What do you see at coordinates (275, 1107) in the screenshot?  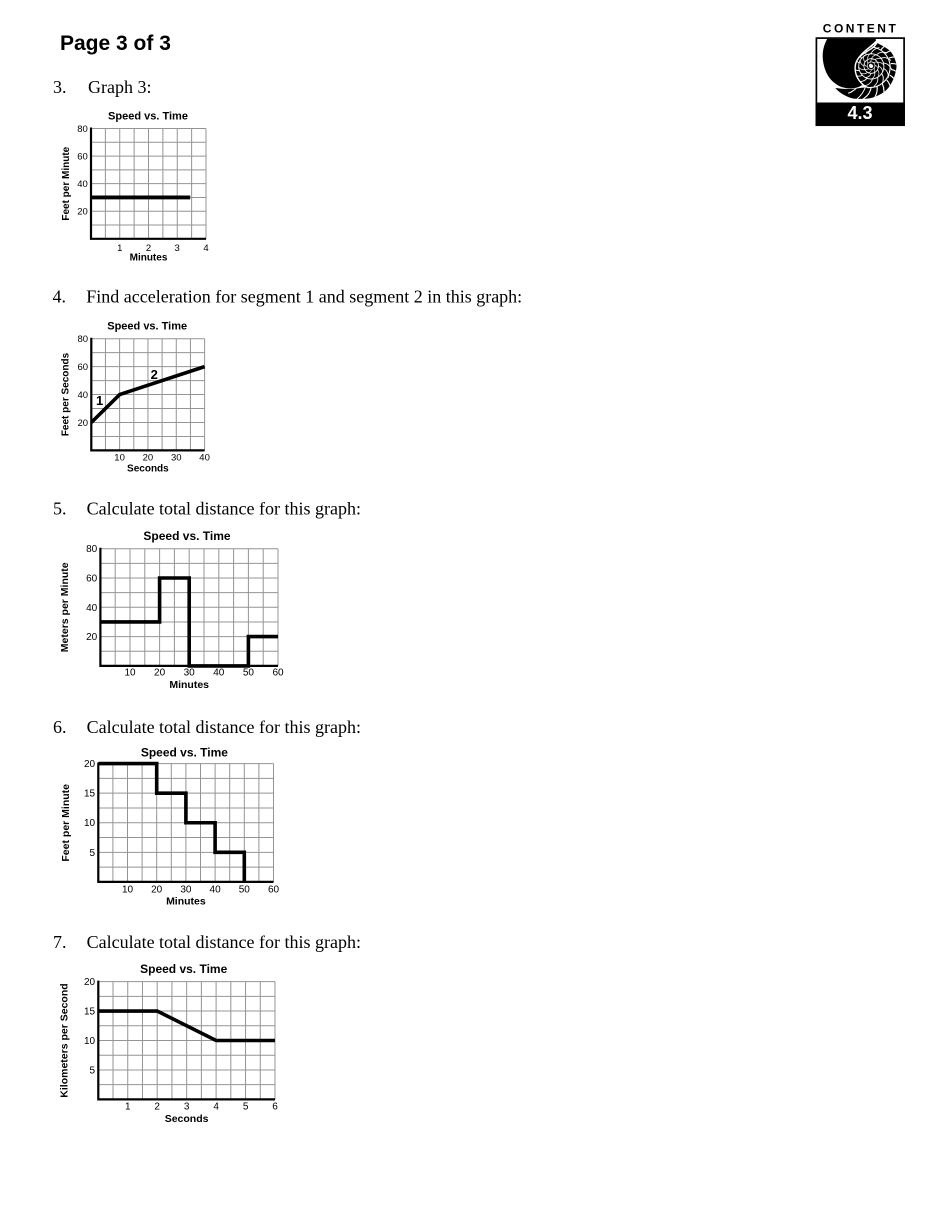 I see `svg-text: 6` at bounding box center [275, 1107].